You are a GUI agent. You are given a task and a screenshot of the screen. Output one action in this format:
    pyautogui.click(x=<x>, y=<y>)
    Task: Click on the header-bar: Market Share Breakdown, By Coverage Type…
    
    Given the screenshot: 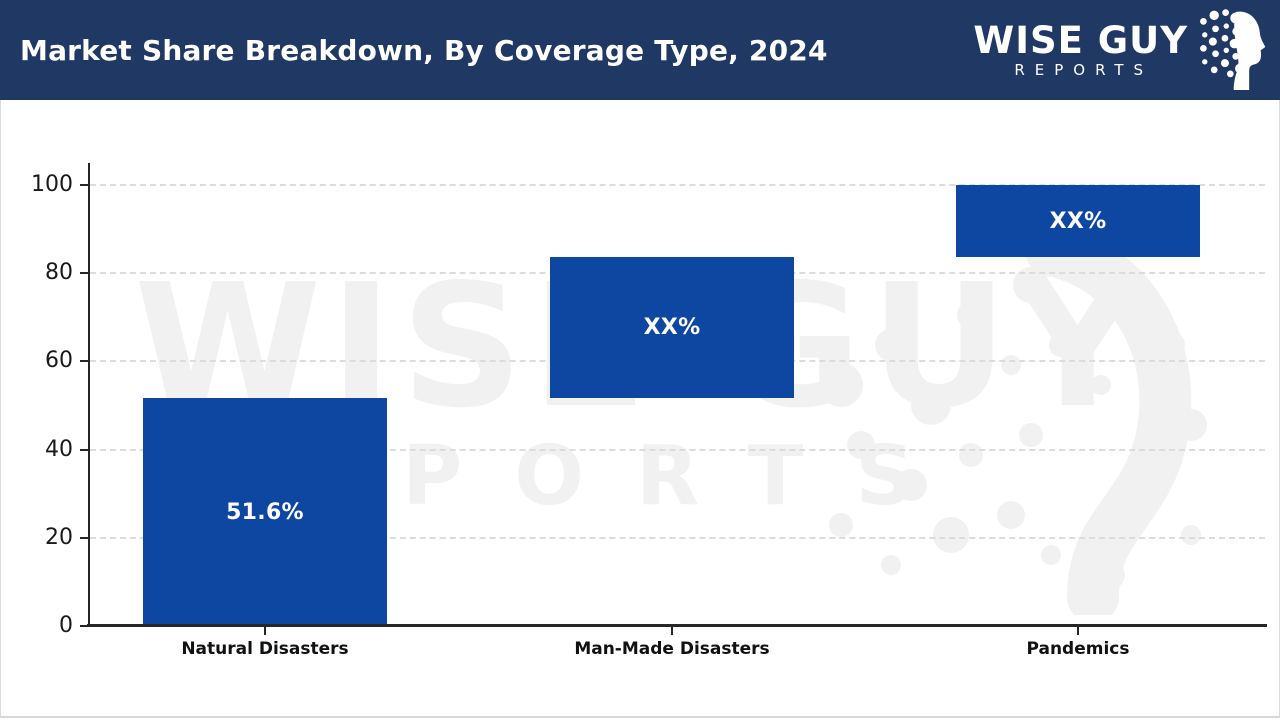 What is the action you would take?
    pyautogui.click(x=640, y=50)
    